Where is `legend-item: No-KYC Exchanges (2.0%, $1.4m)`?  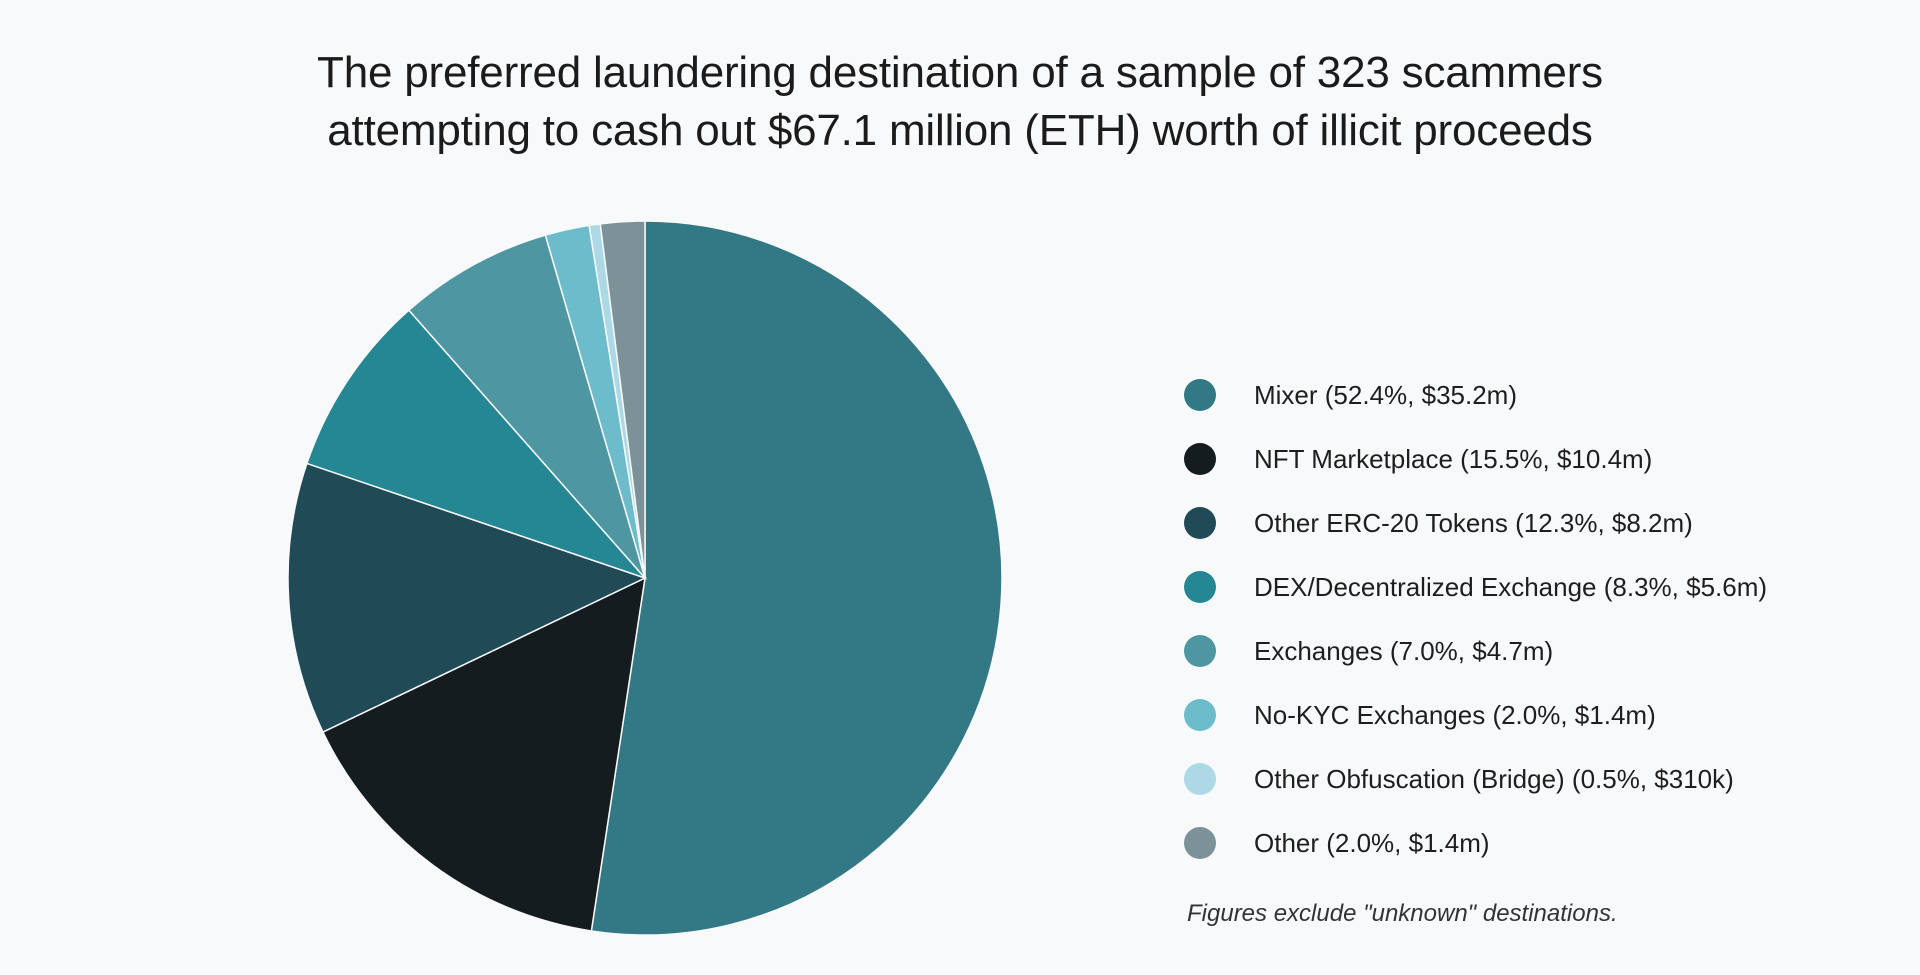
legend-item: No-KYC Exchanges (2.0%, $1.4m) is located at coordinates (1544, 715).